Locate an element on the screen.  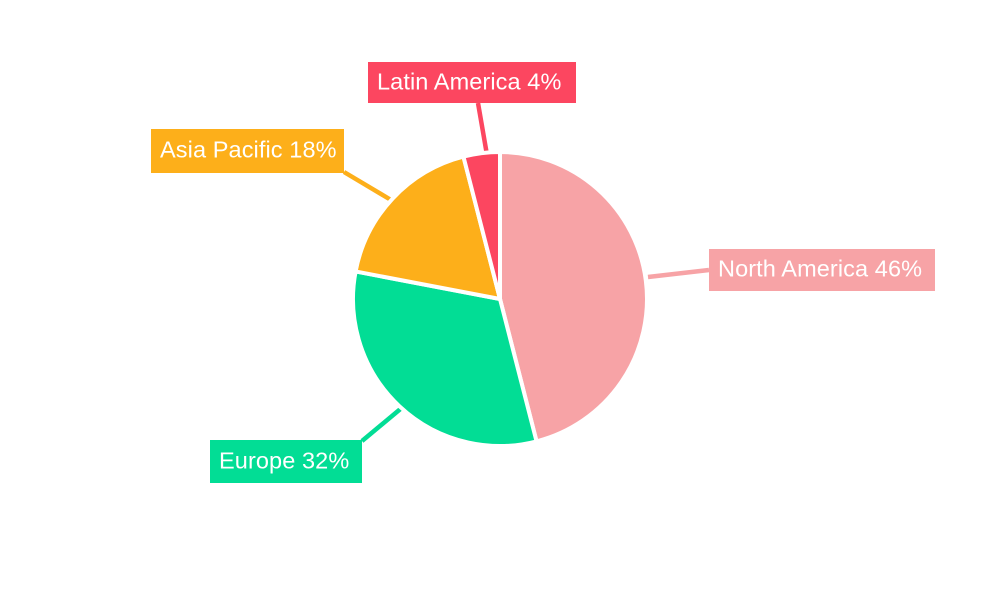
pie-label-europe: Europe 32% is located at coordinates (286, 461).